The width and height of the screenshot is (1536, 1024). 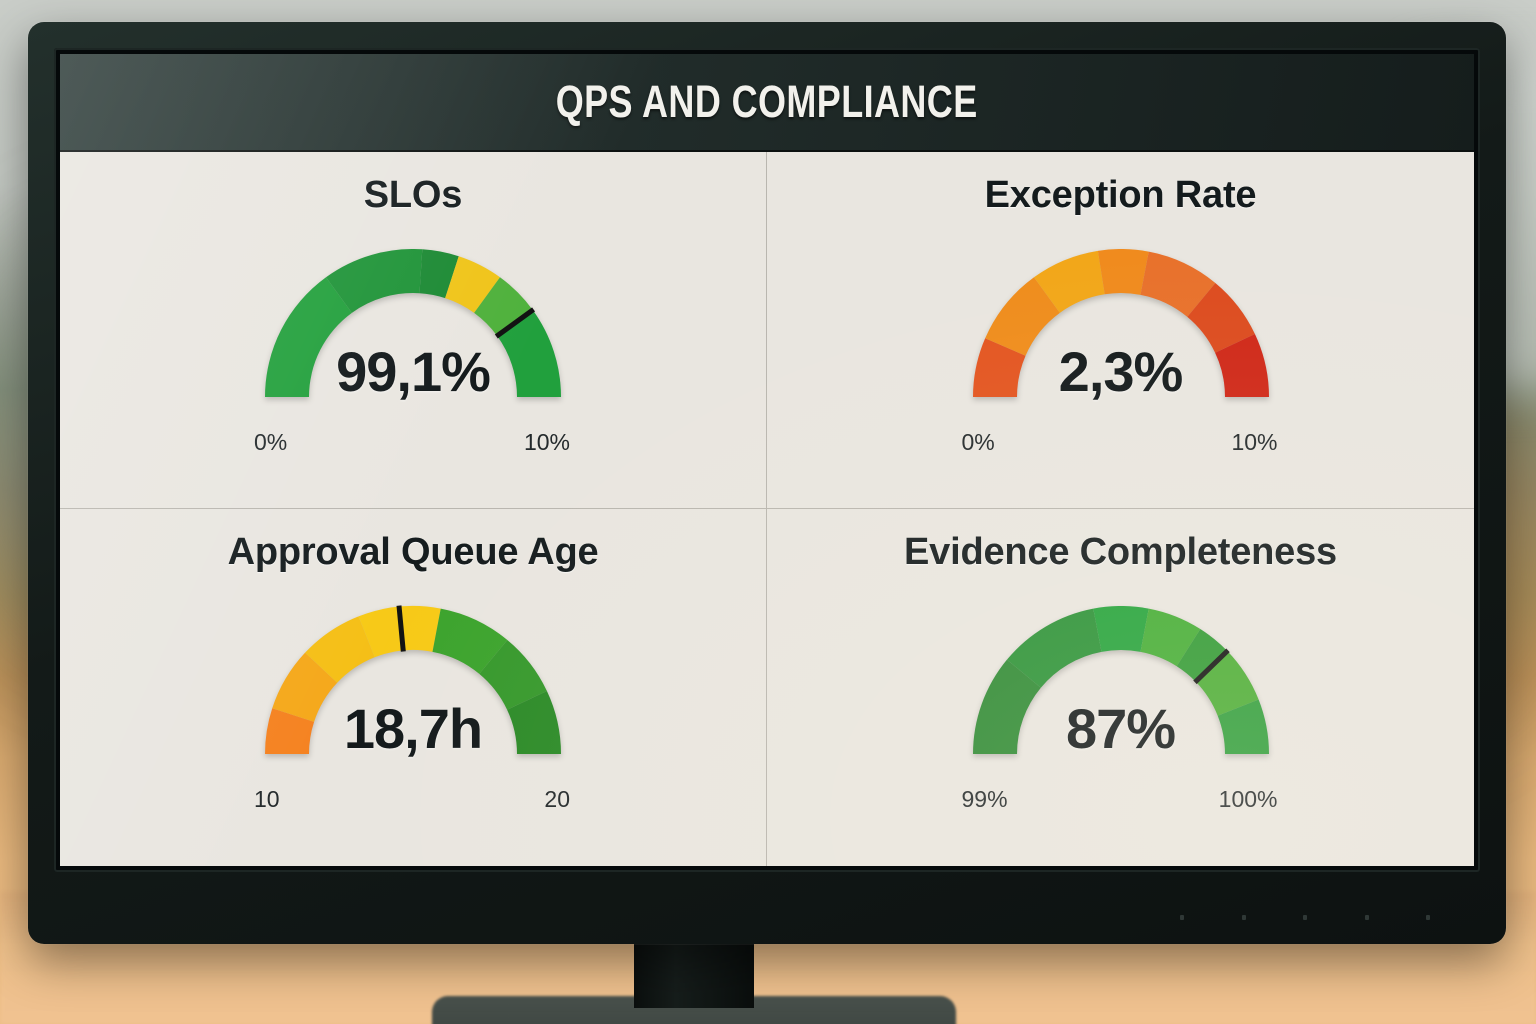 I want to click on gauge-dial: 99,1%, so click(x=413, y=329).